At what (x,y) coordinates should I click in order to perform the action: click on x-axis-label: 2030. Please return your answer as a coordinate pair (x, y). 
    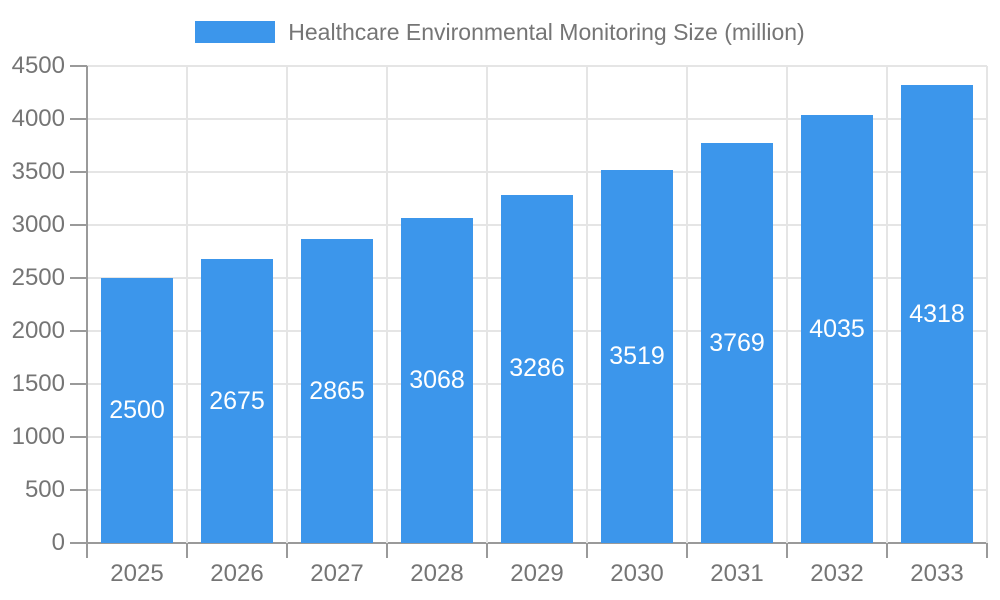
    Looking at the image, I should click on (637, 573).